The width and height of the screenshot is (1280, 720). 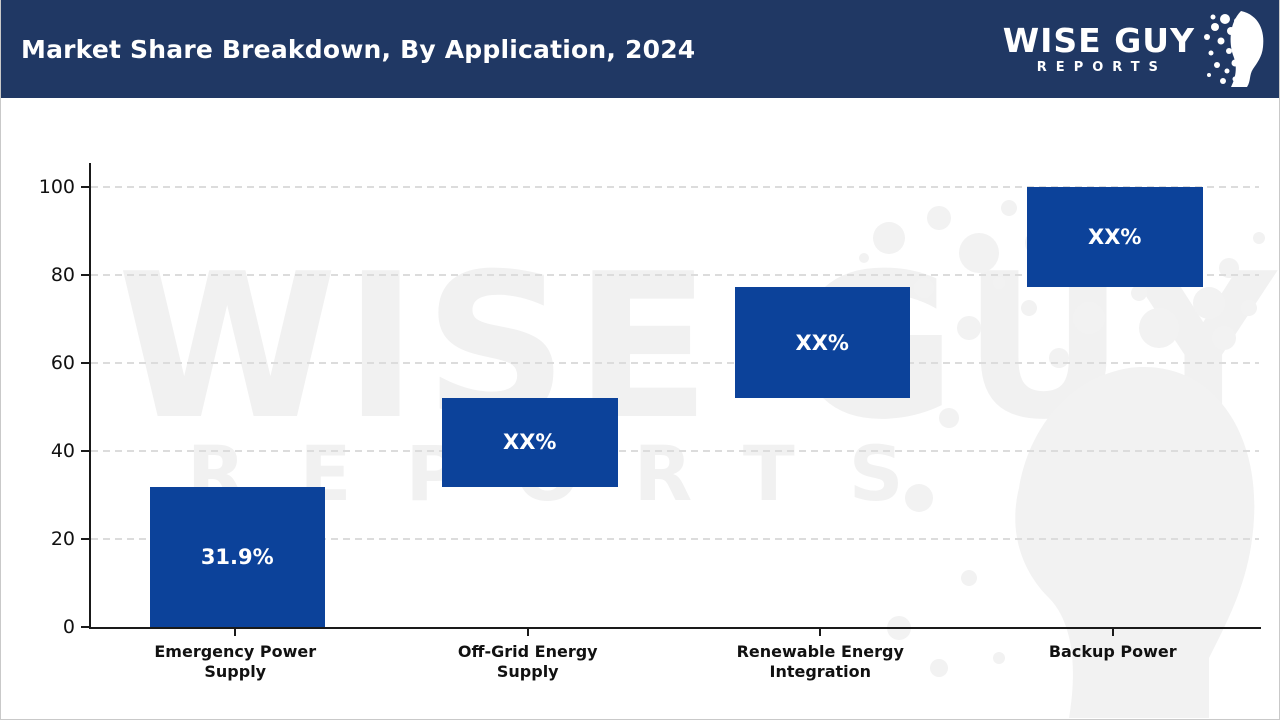 What do you see at coordinates (62, 450) in the screenshot?
I see `y-tick-label: 40` at bounding box center [62, 450].